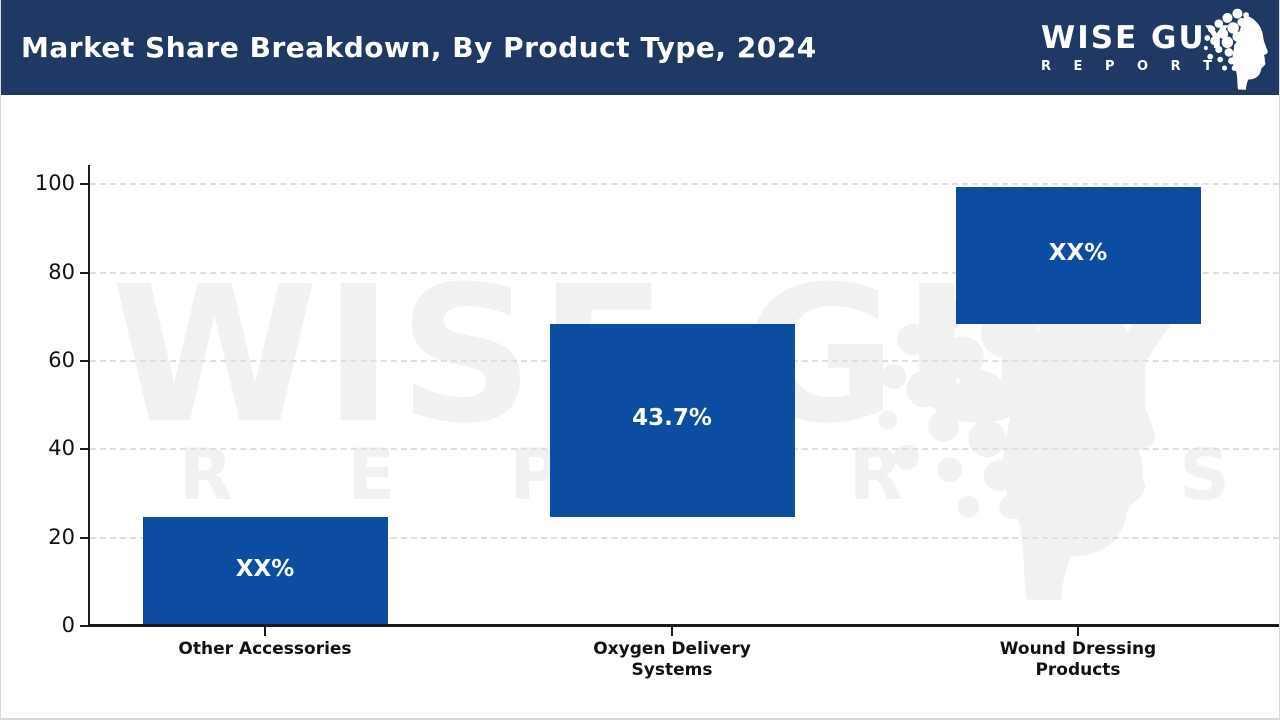 Image resolution: width=1280 pixels, height=720 pixels. I want to click on y-tick-label: 100, so click(54, 183).